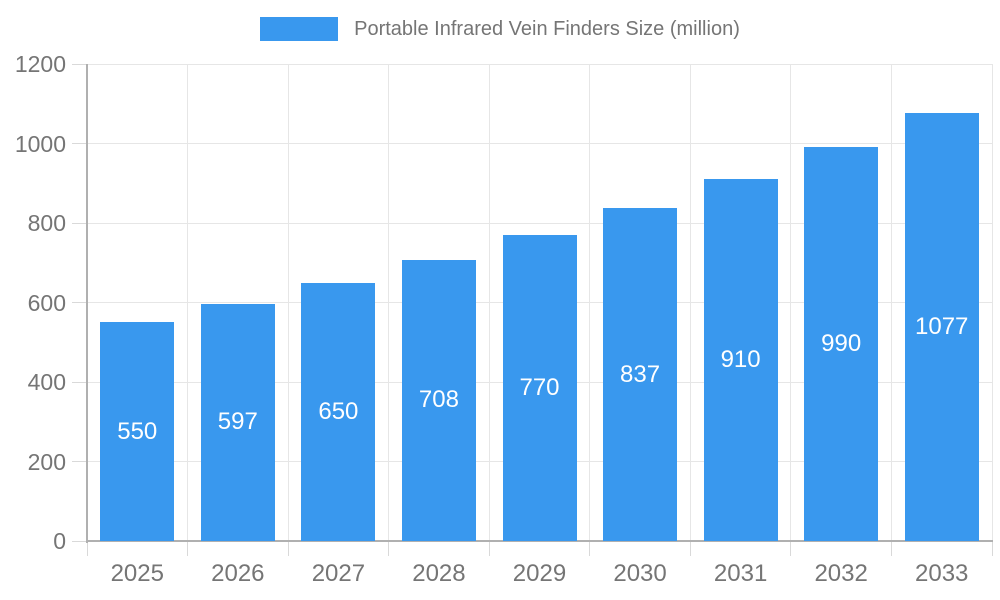  I want to click on bar-value-label: 550, so click(137, 431).